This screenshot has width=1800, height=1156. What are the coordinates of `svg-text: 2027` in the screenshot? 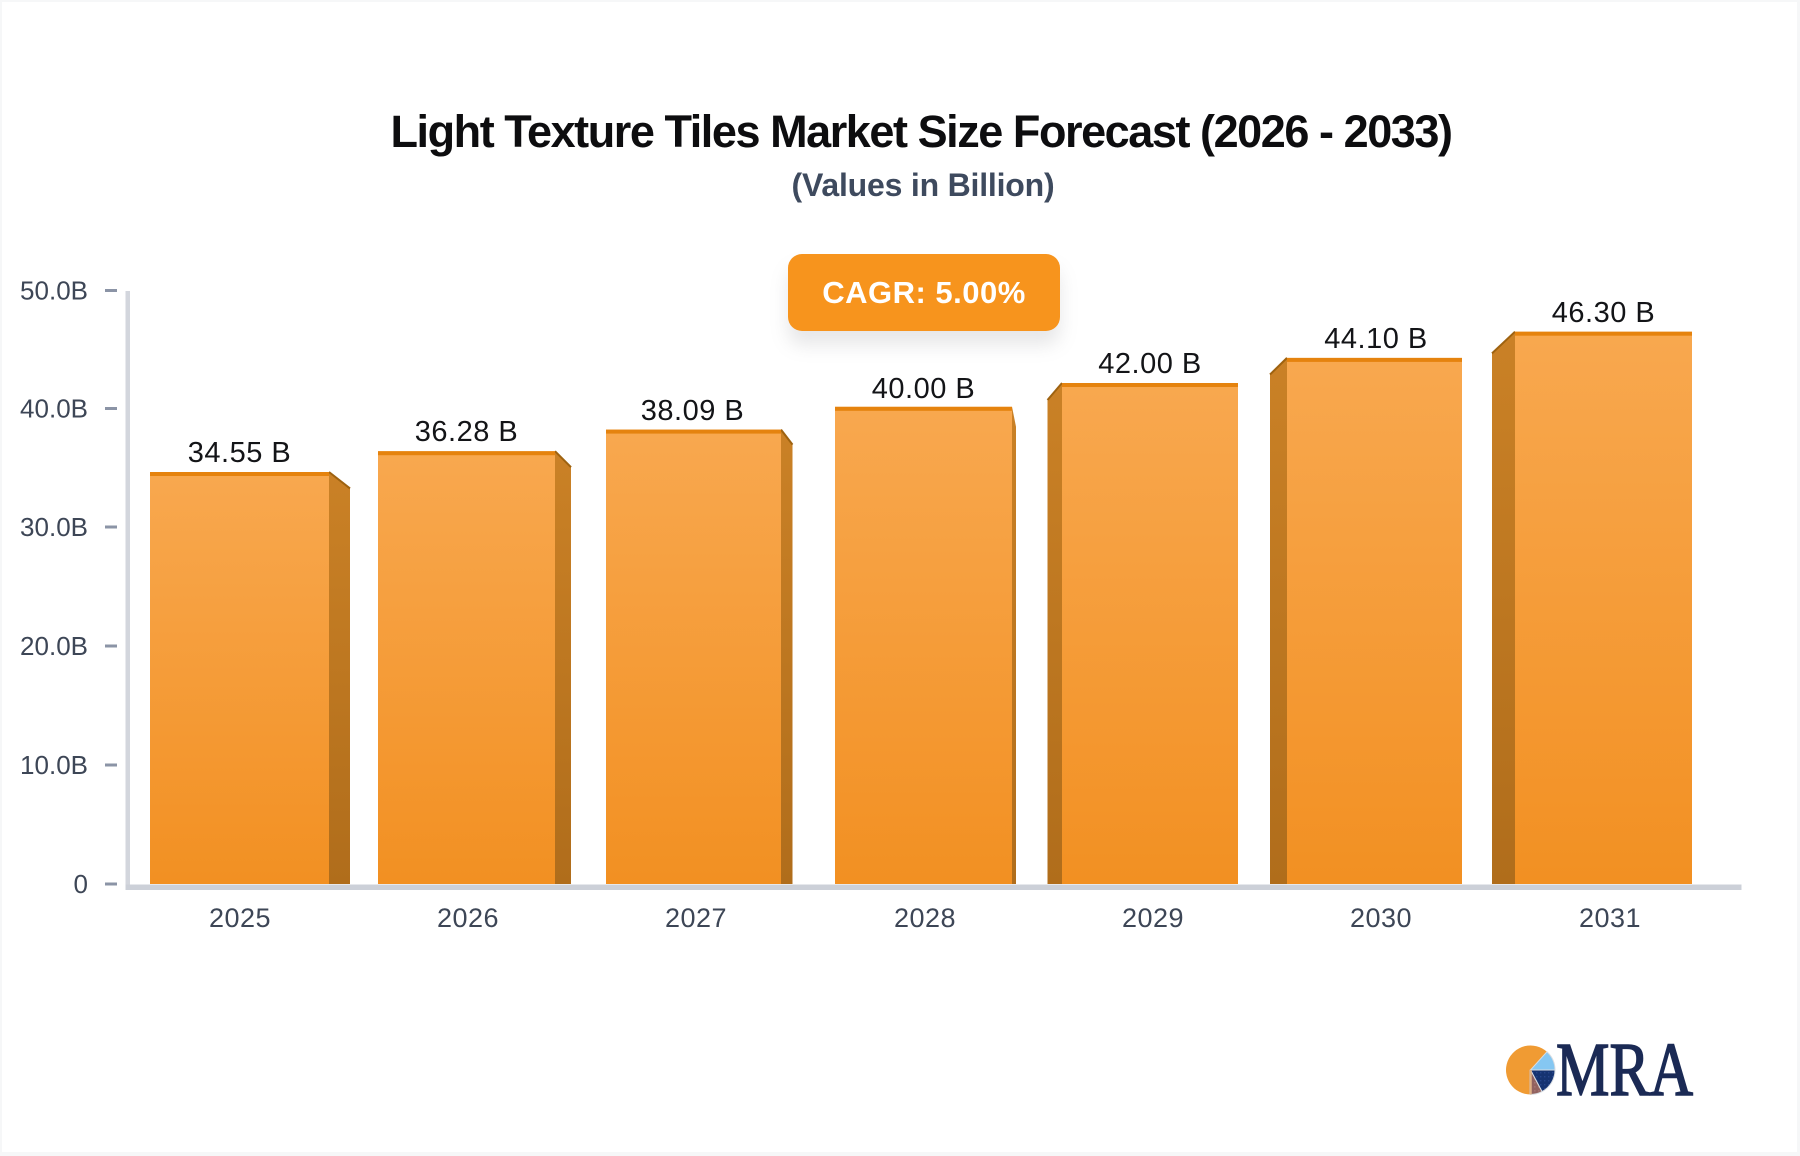 It's located at (696, 918).